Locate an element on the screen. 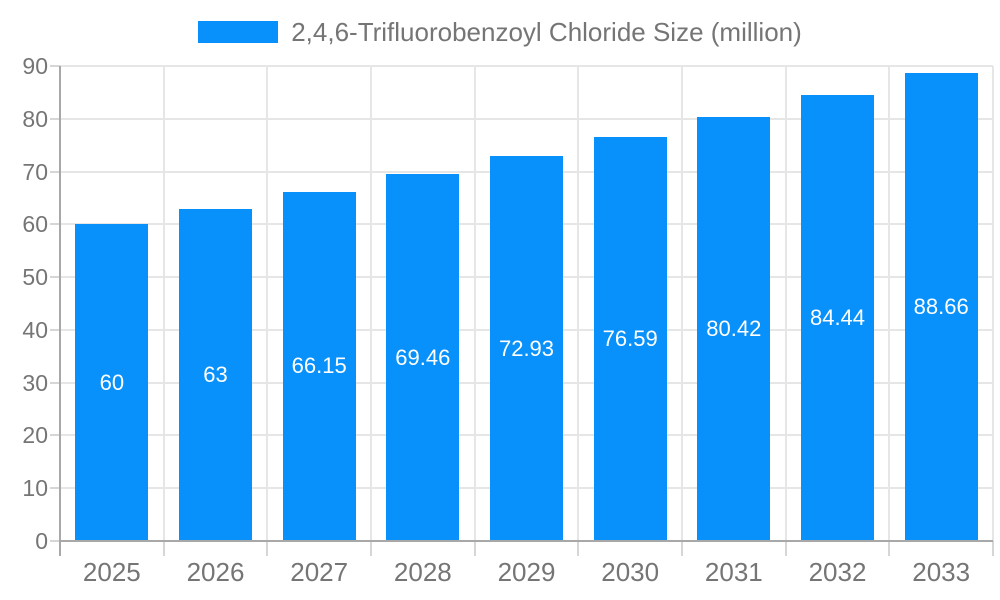 The image size is (1000, 600). bar-value-label: 72.93 is located at coordinates (526, 348).